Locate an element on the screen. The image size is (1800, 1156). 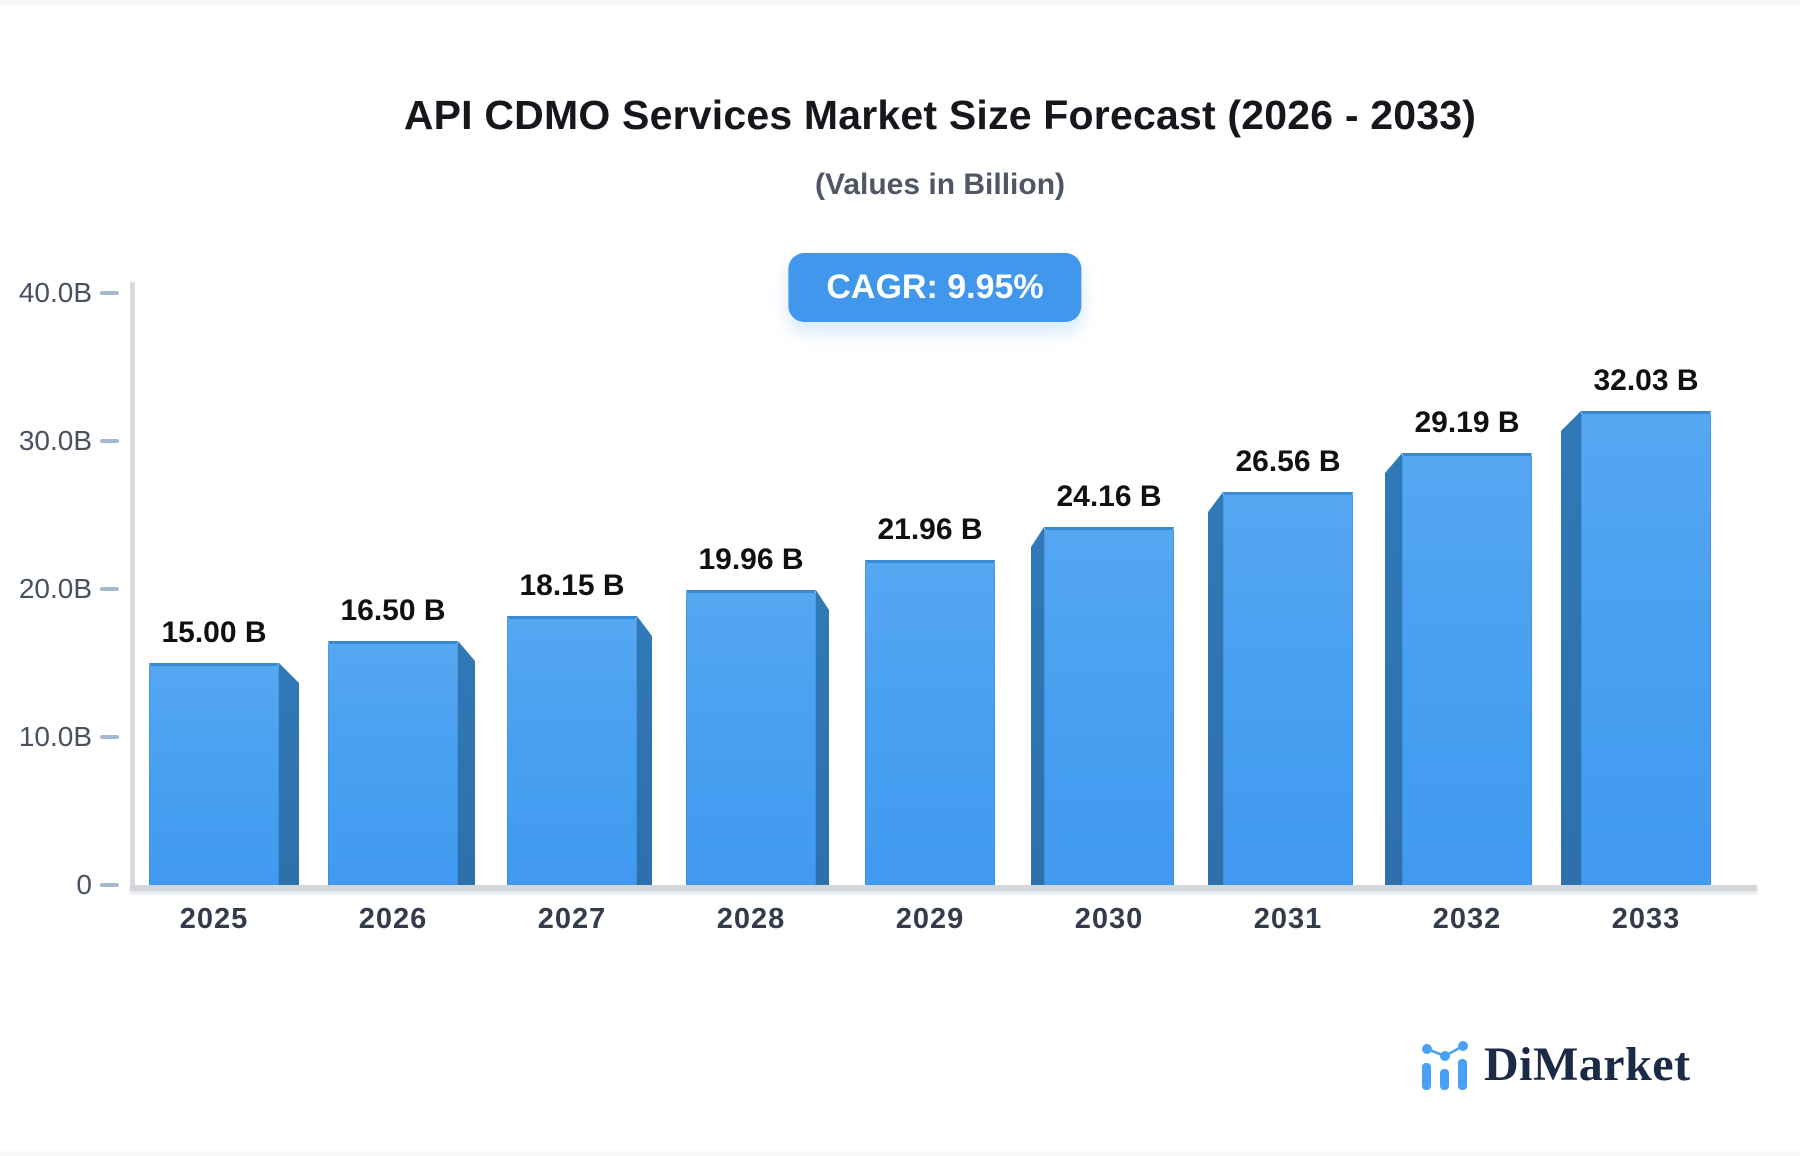
bar-value-label: 19.96 B is located at coordinates (751, 559).